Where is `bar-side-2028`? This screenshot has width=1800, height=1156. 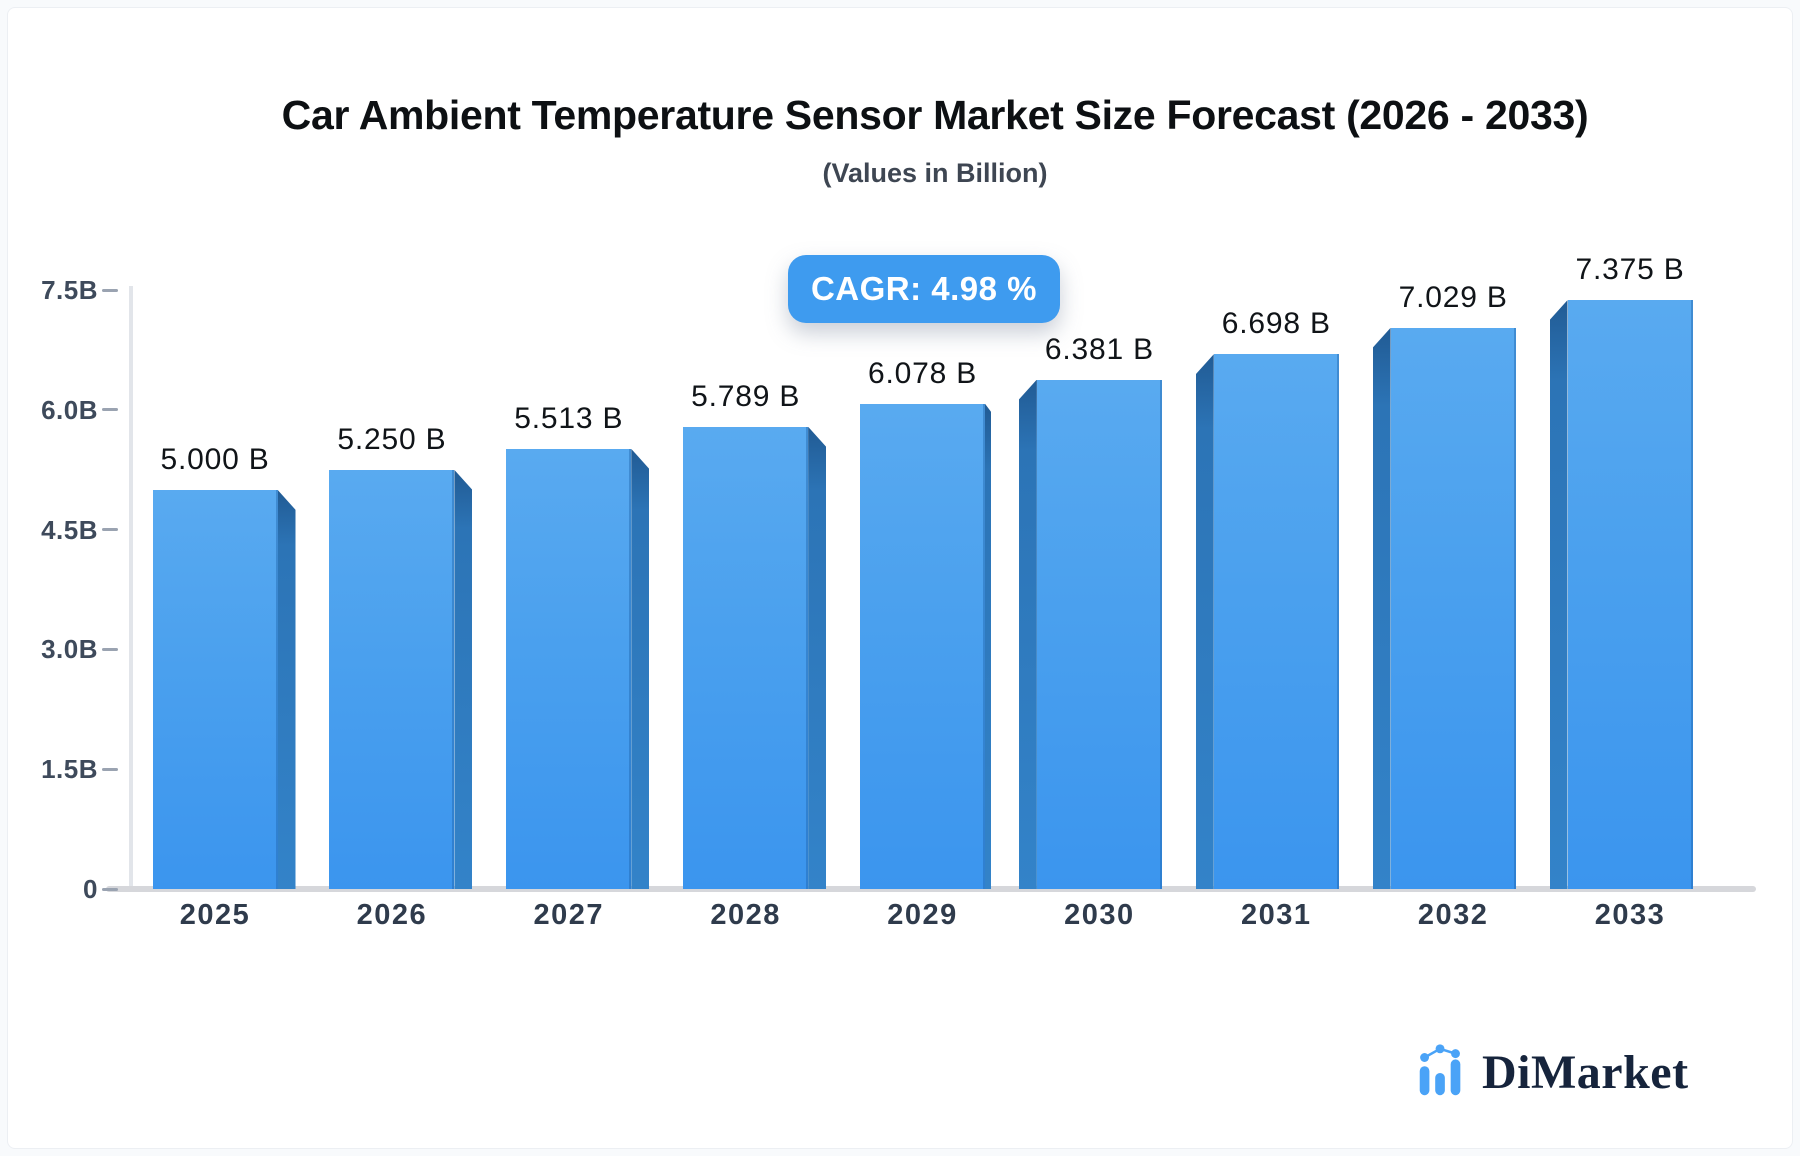 bar-side-2028 is located at coordinates (817, 657).